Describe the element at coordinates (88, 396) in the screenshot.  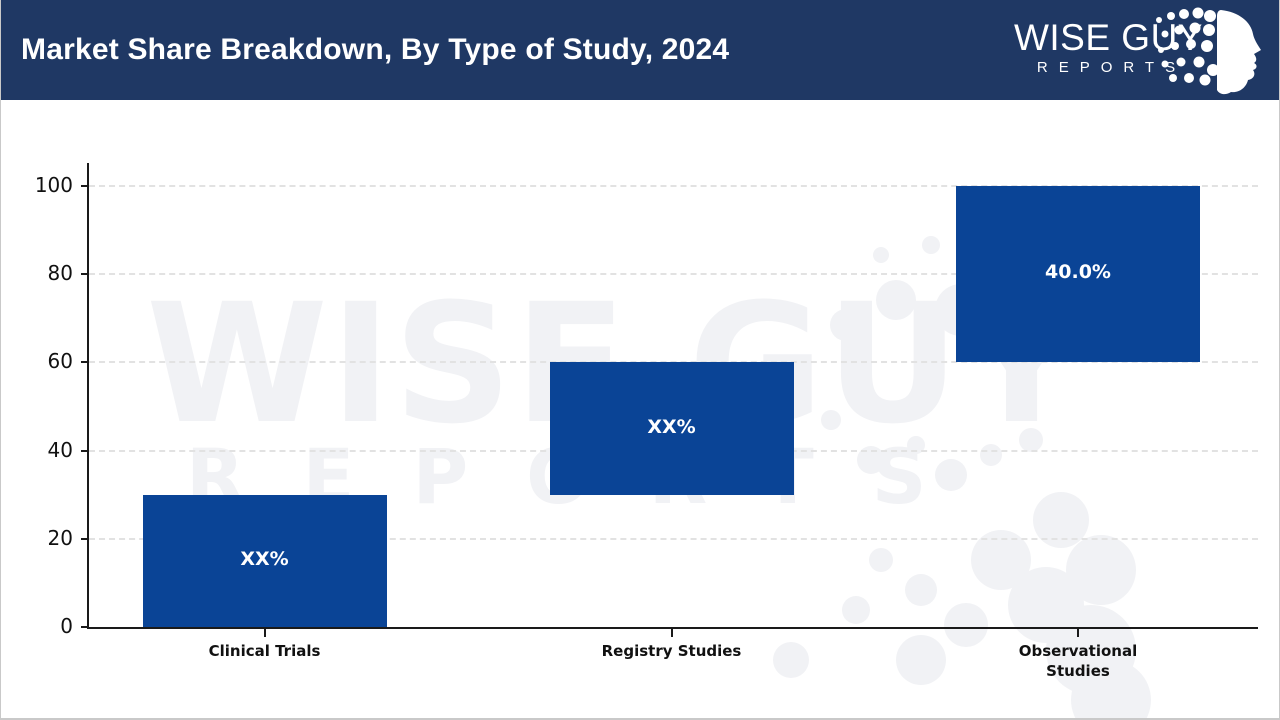
I see `y-axis-line` at that location.